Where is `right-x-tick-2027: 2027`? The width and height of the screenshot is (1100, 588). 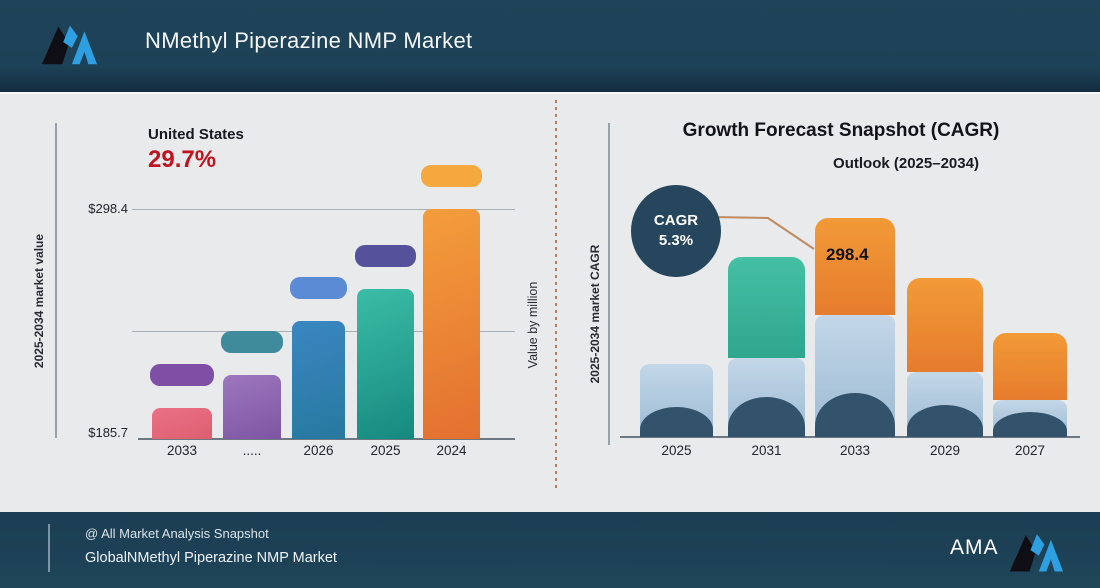 right-x-tick-2027: 2027 is located at coordinates (1030, 450).